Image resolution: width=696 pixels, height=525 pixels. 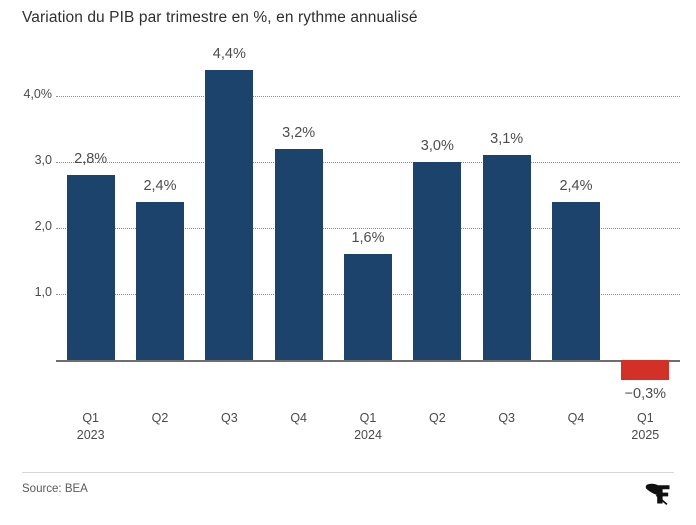 I want to click on bar-value-label: 3,2%, so click(x=299, y=132).